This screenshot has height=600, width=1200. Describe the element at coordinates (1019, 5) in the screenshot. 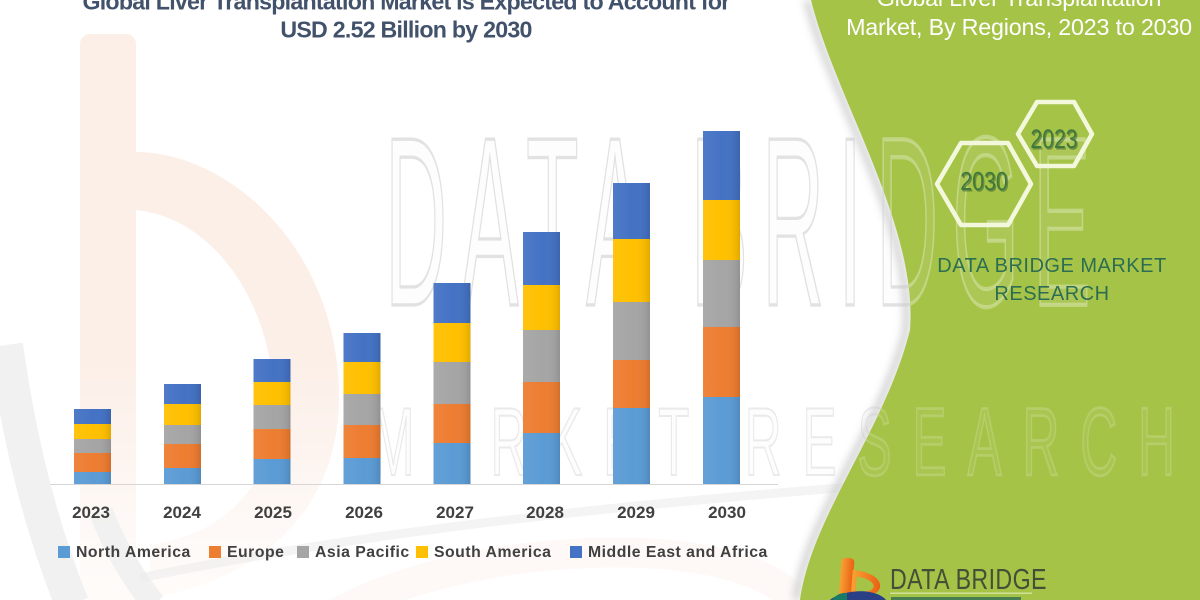

I see `svg-text: Global Liver Transplantation` at that location.